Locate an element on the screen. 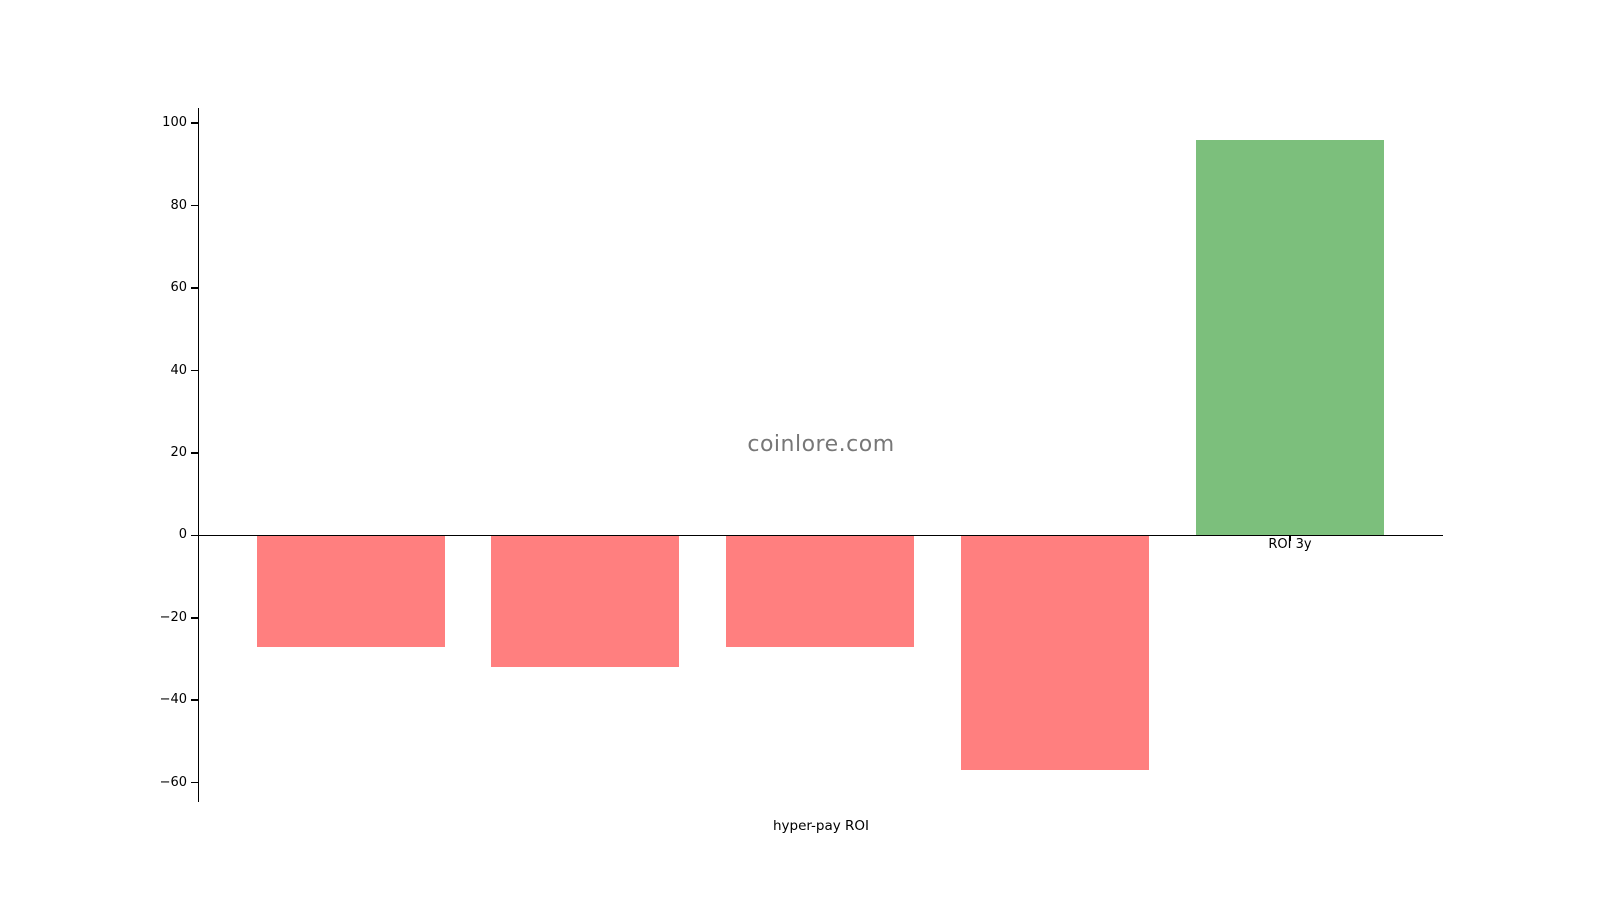 The width and height of the screenshot is (1600, 900). y-tick-label: −60 is located at coordinates (173, 782).